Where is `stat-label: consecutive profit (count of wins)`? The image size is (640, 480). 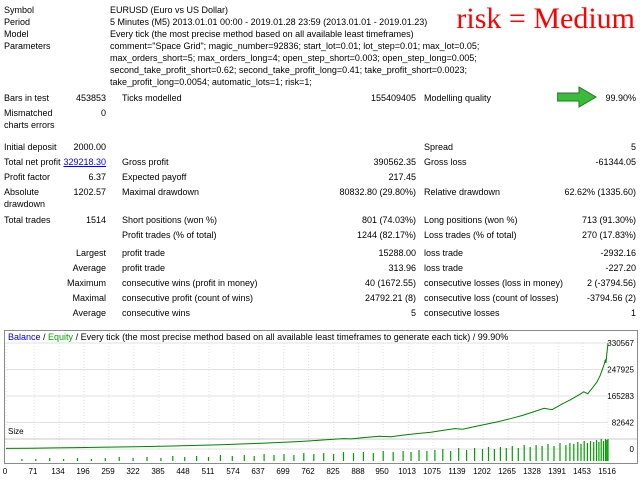 stat-label: consecutive profit (count of wins) is located at coordinates (188, 298).